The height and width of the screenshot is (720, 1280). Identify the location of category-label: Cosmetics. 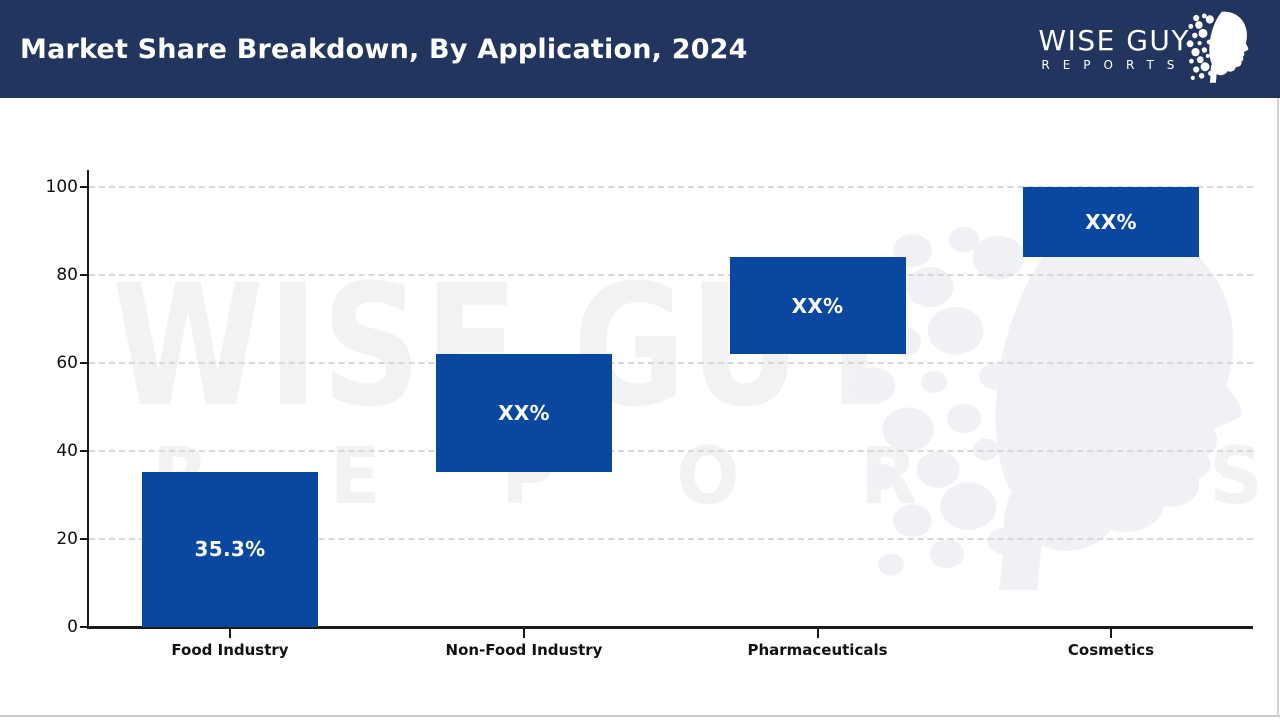
(1111, 650).